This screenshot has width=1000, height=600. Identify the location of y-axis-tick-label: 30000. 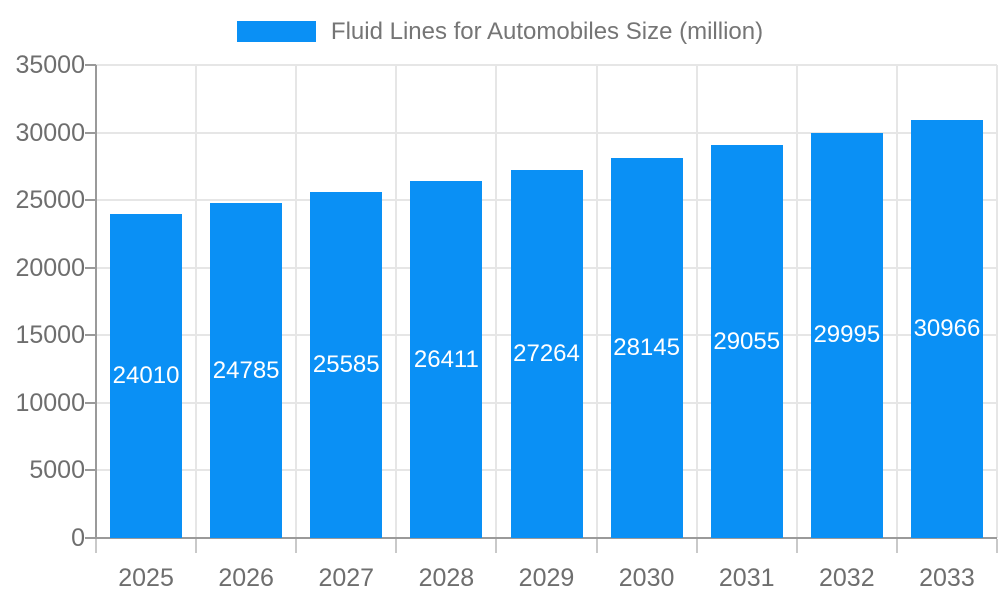
(50, 132).